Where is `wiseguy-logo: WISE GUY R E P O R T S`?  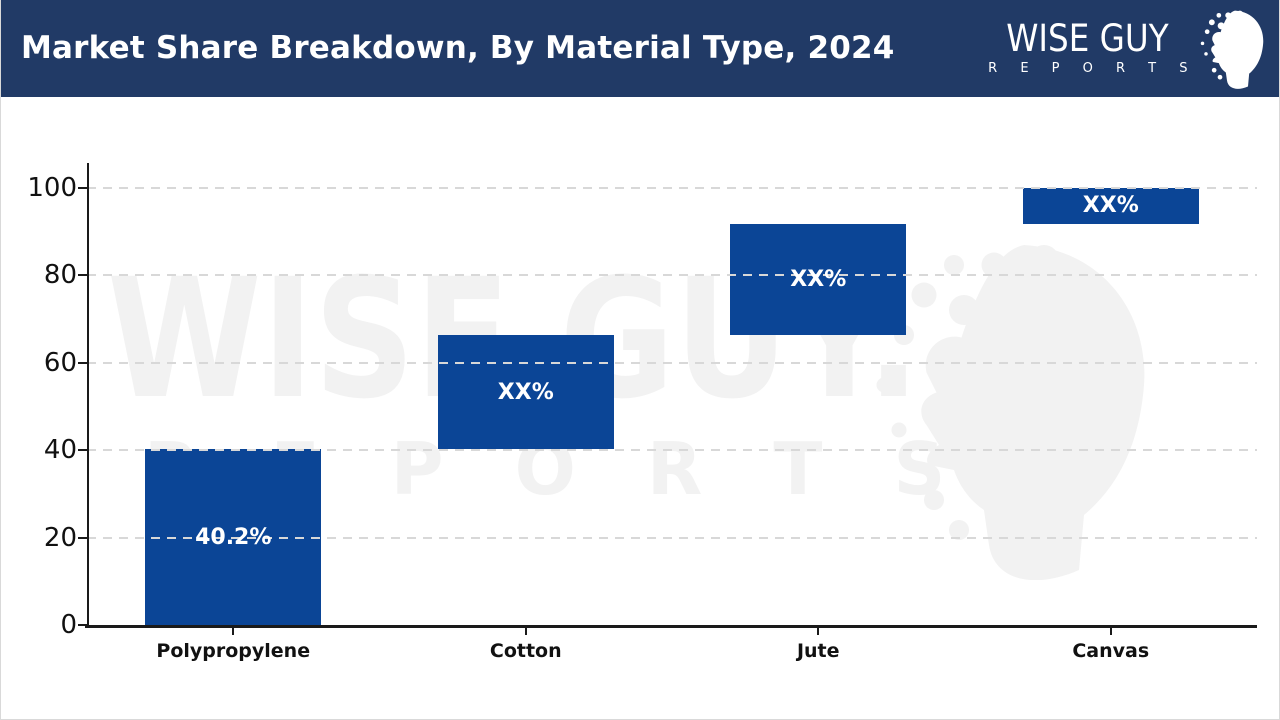
wiseguy-logo: WISE GUY R E P O R T S is located at coordinates (1123, 48).